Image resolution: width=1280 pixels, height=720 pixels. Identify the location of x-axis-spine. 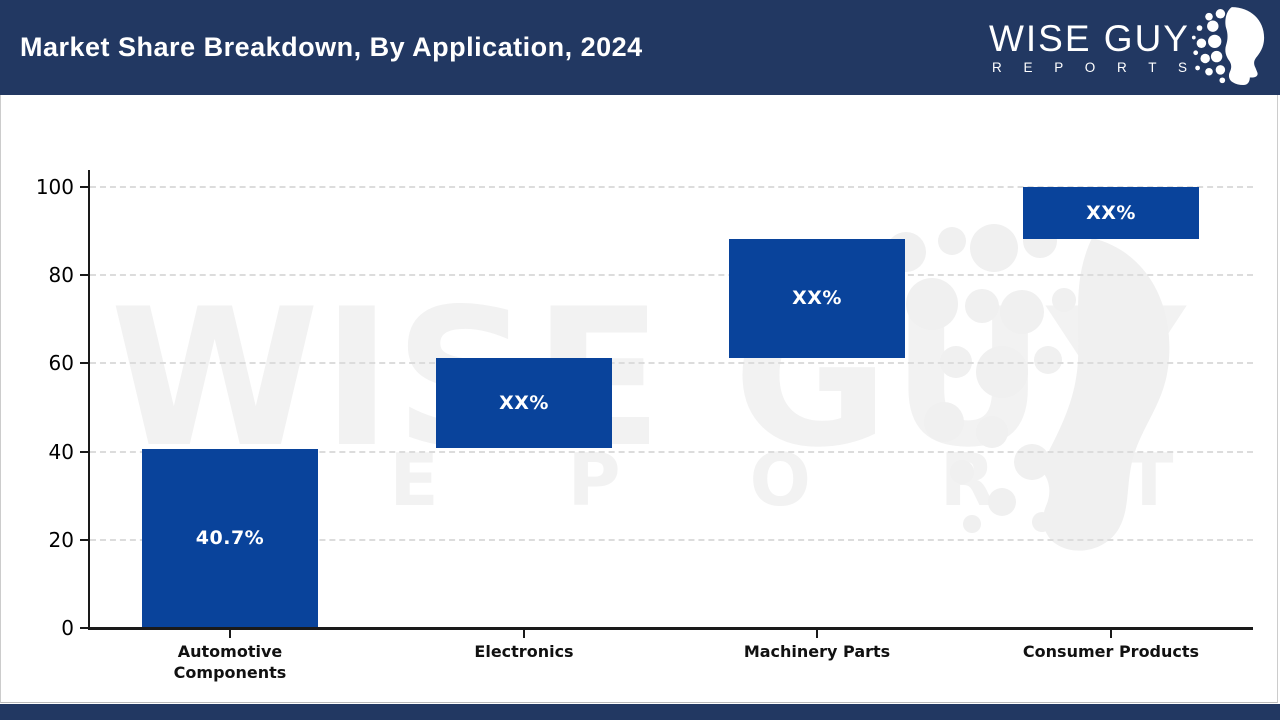
(670, 628).